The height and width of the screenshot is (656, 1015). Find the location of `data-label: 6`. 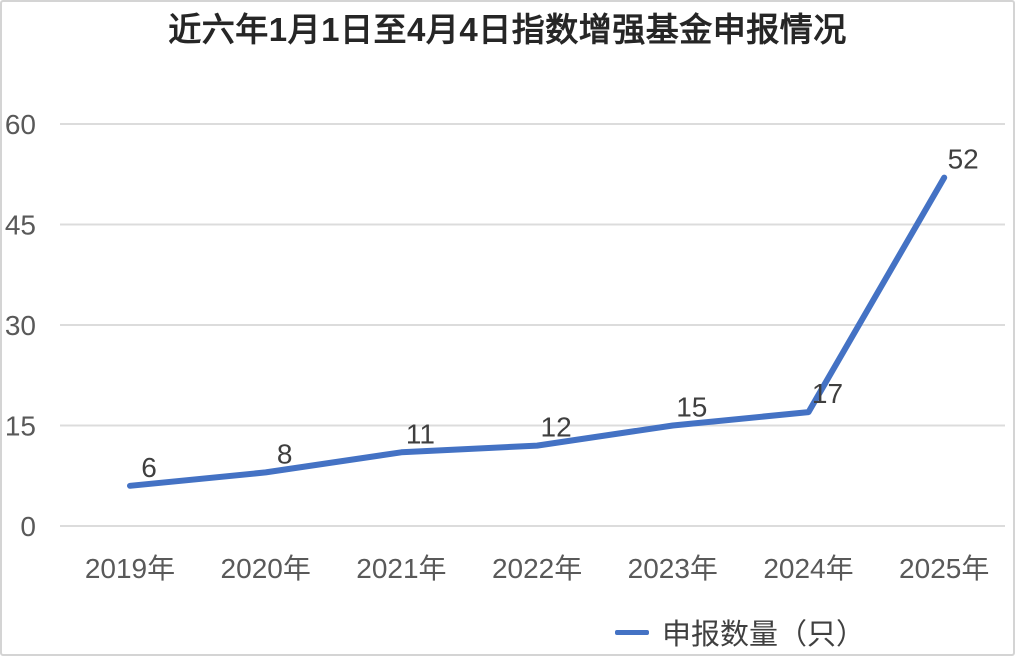

data-label: 6 is located at coordinates (149, 467).